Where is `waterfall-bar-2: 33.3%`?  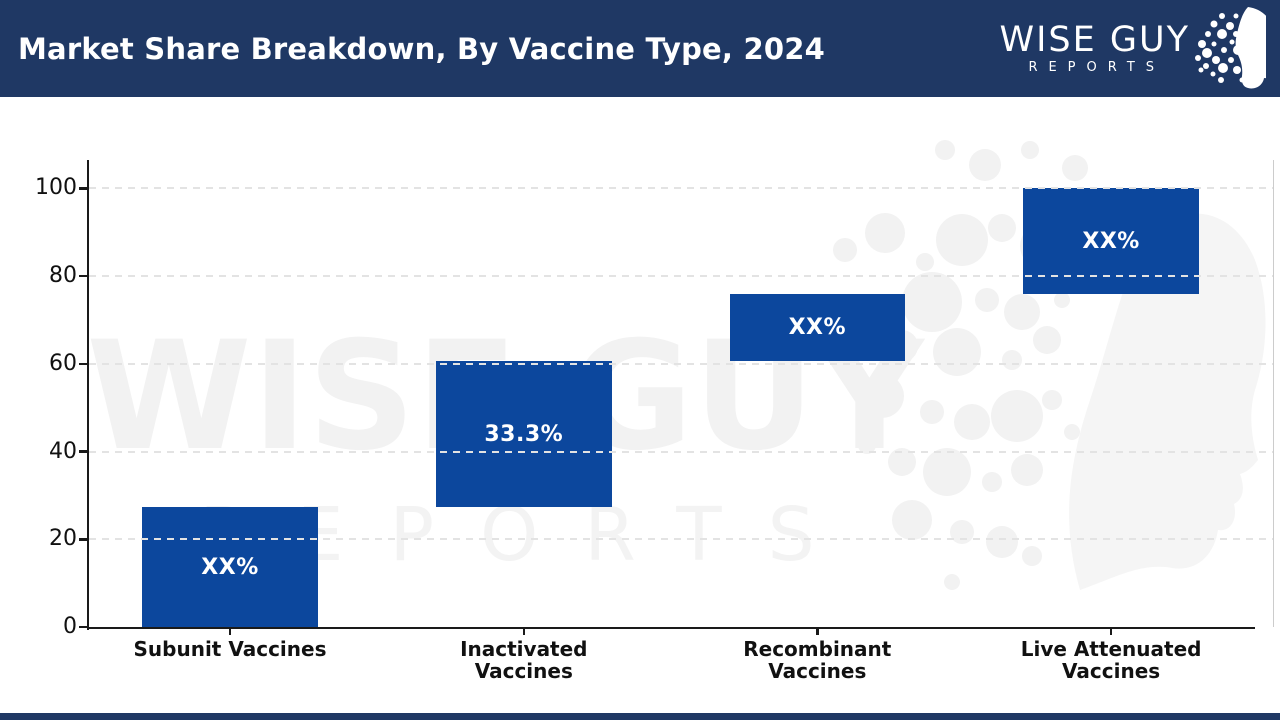
waterfall-bar-2: 33.3% is located at coordinates (524, 434).